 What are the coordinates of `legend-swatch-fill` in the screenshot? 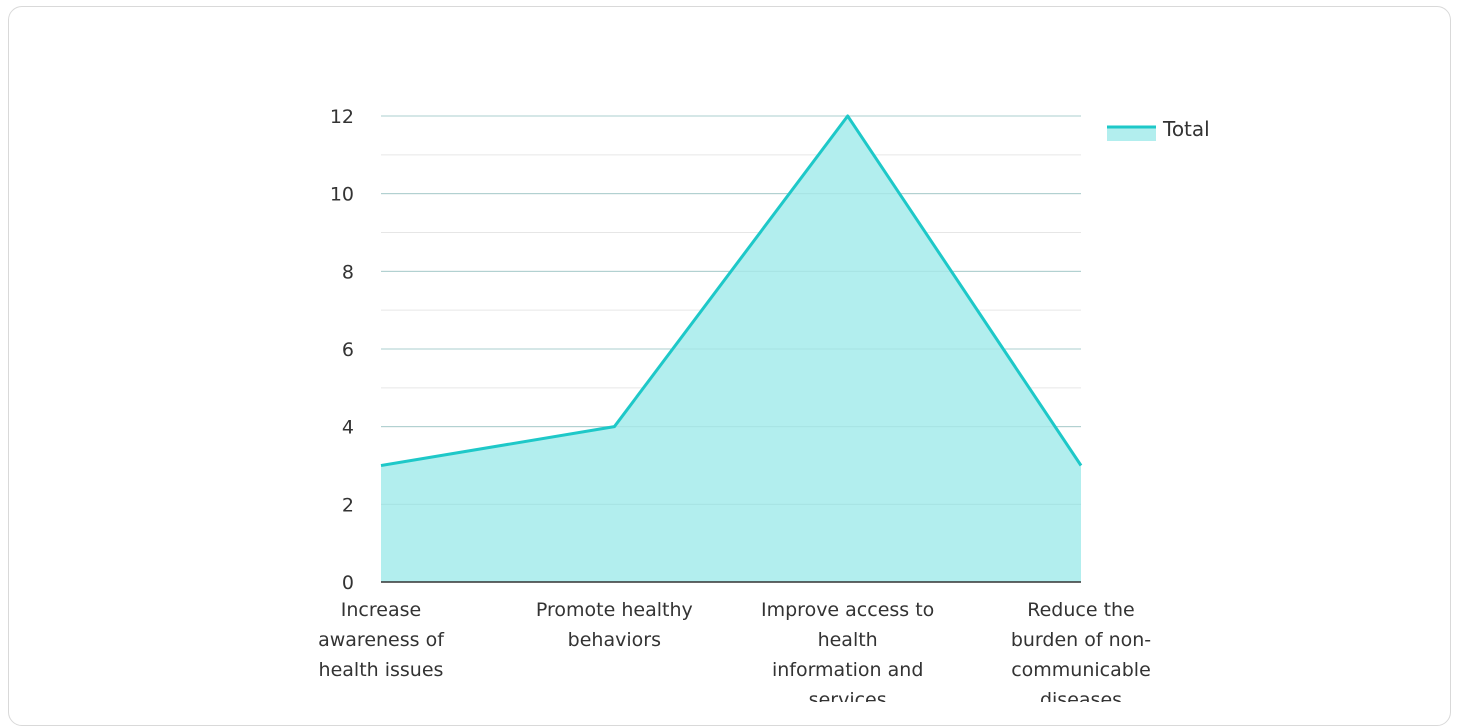 It's located at (1131, 134).